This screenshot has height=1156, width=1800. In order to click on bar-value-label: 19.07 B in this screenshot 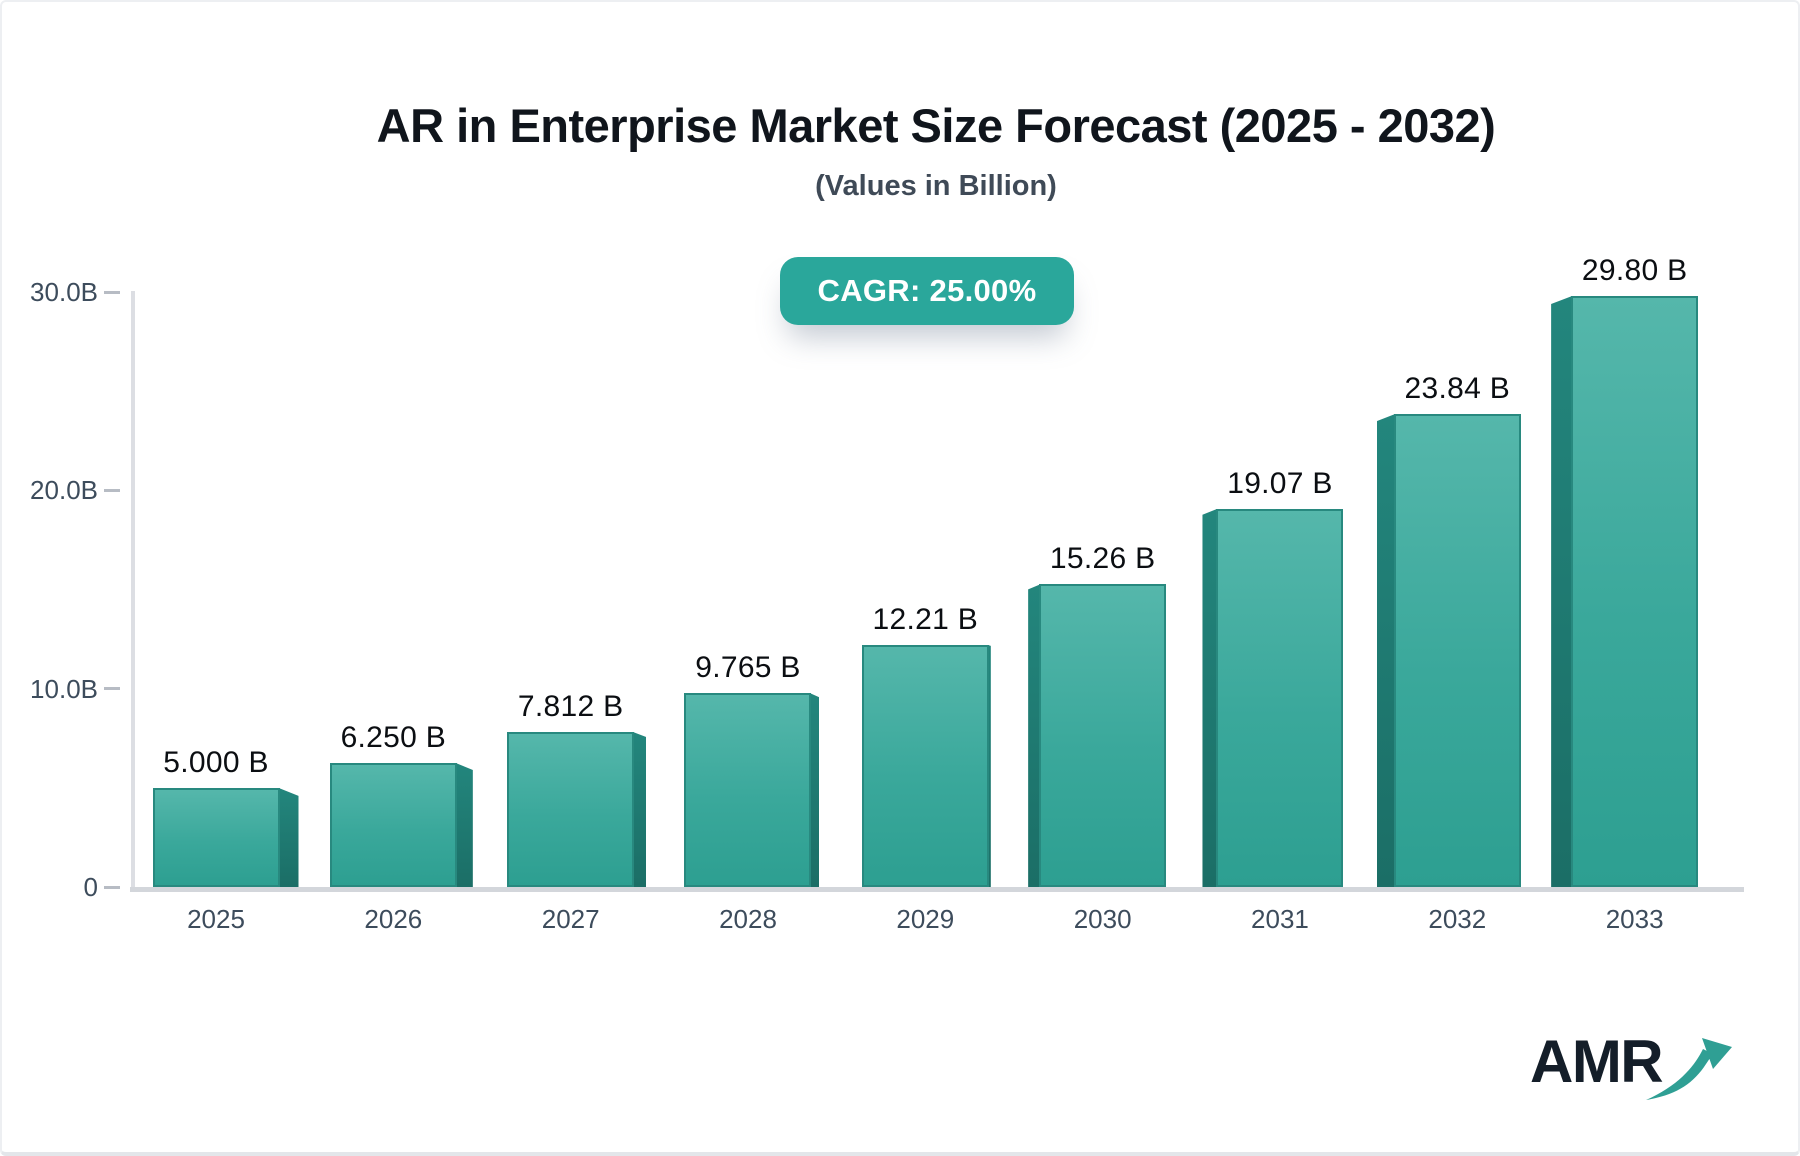, I will do `click(1280, 483)`.